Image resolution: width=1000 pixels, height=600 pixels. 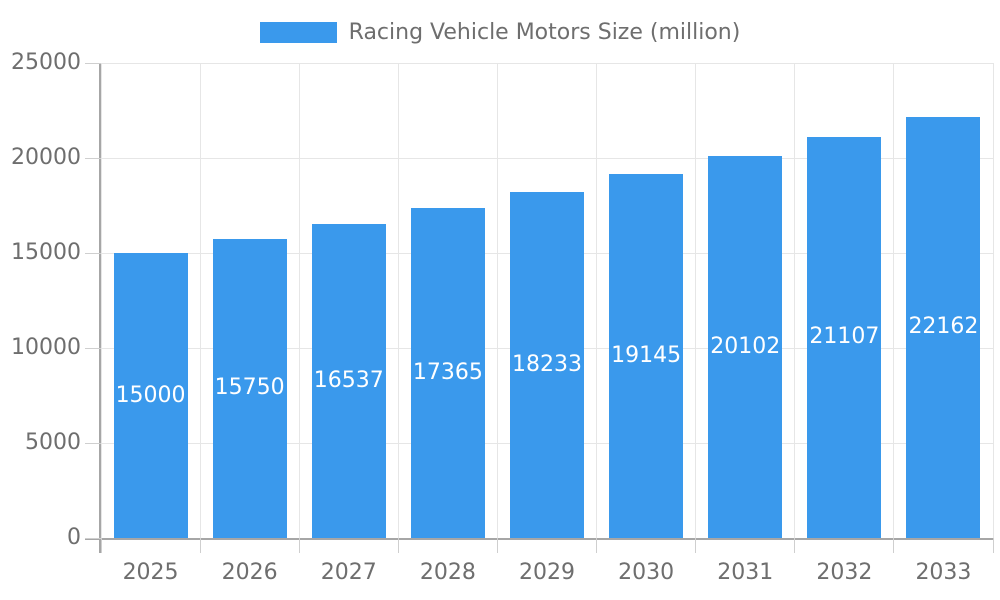 I want to click on x-axis-tick-label: 2031, so click(x=745, y=572).